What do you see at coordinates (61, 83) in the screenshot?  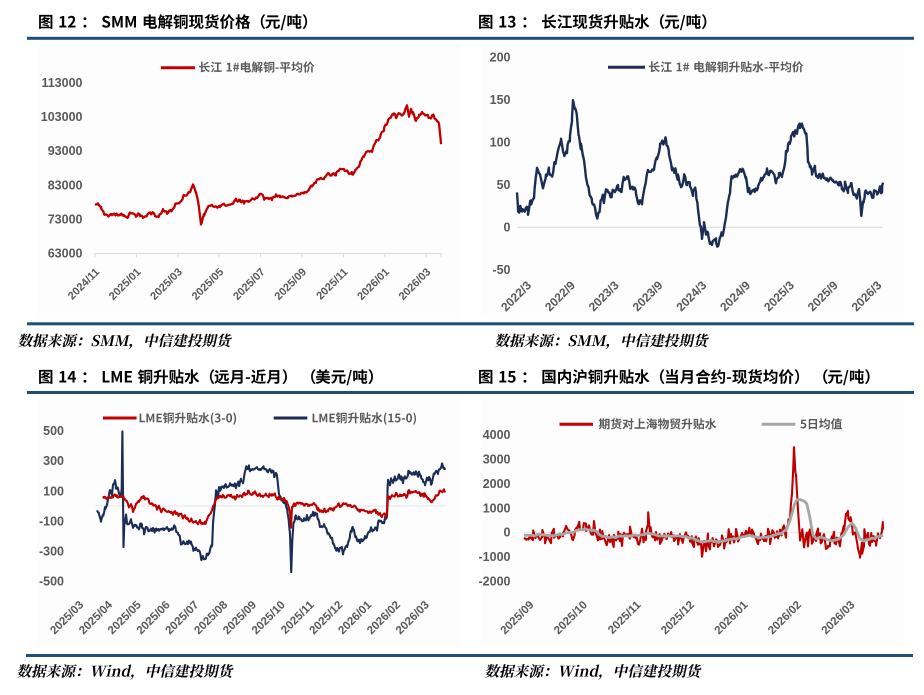 I see `svg-text: 113000` at bounding box center [61, 83].